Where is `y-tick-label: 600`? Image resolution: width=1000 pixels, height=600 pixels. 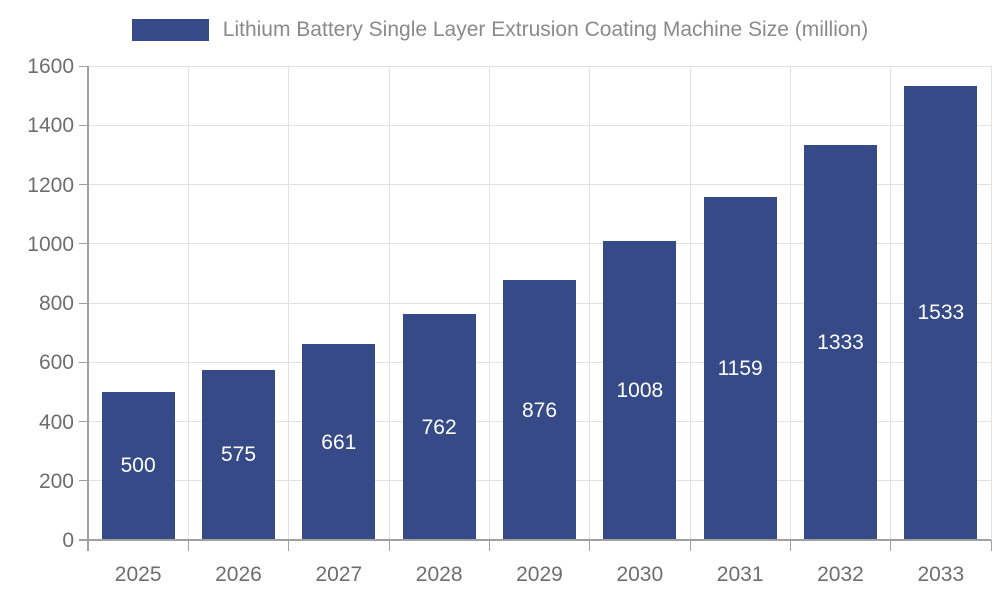 y-tick-label: 600 is located at coordinates (56, 363).